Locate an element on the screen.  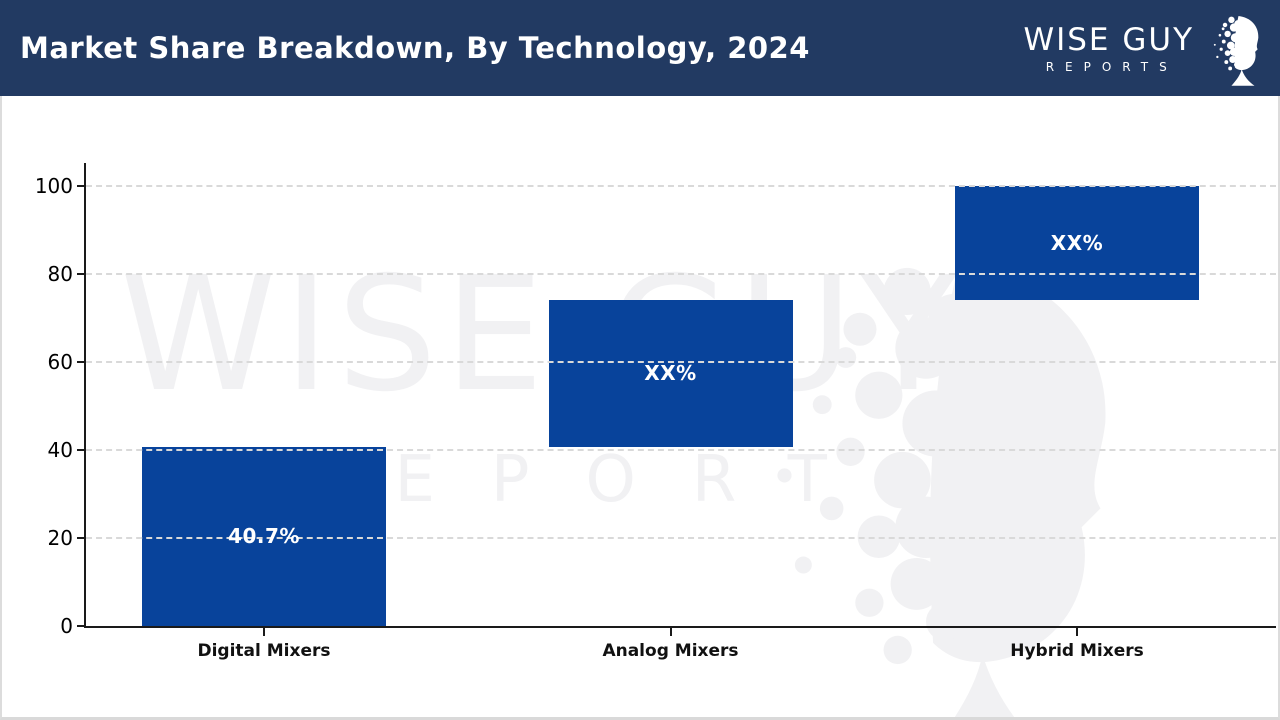
brand-logo-text: WISE GUY REPORTS is located at coordinates (1108, 48).